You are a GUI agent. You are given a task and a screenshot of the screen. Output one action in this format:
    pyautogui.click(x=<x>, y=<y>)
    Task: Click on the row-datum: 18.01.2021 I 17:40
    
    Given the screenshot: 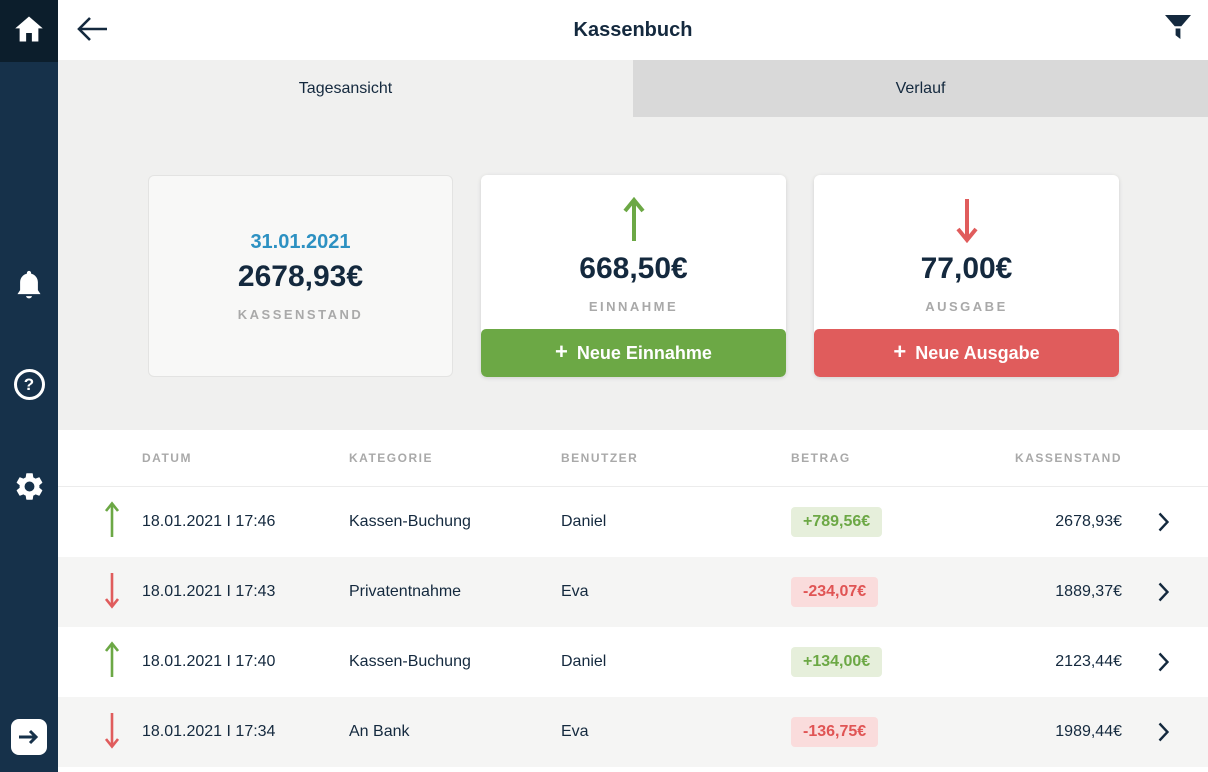 What is the action you would take?
    pyautogui.click(x=209, y=661)
    